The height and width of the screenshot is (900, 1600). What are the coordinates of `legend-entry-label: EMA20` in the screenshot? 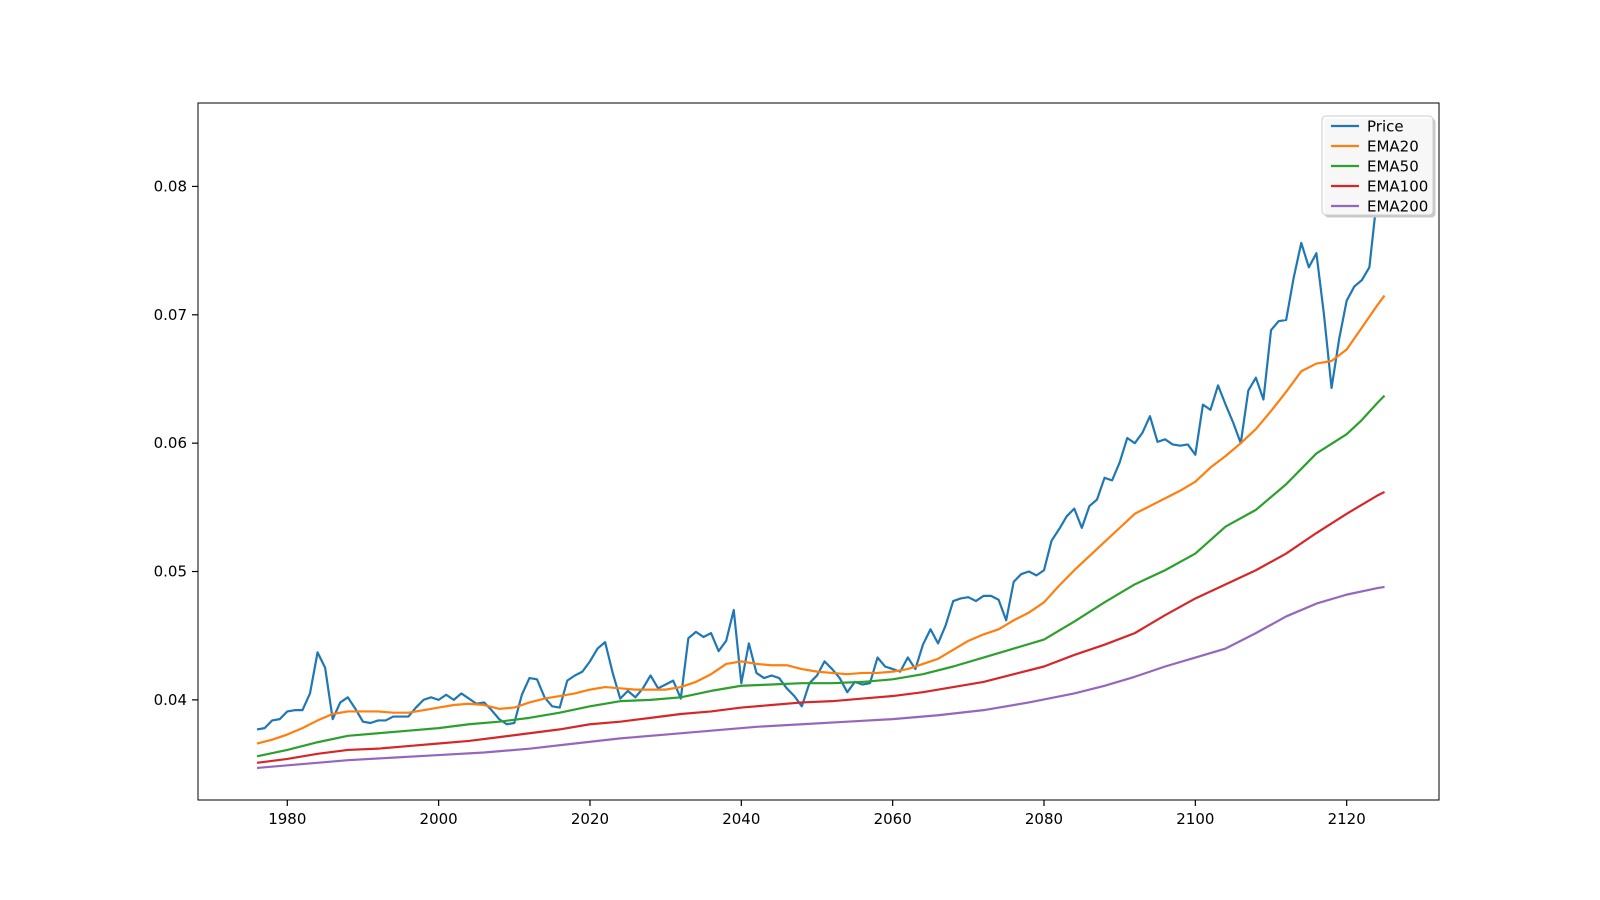 It's located at (1393, 147).